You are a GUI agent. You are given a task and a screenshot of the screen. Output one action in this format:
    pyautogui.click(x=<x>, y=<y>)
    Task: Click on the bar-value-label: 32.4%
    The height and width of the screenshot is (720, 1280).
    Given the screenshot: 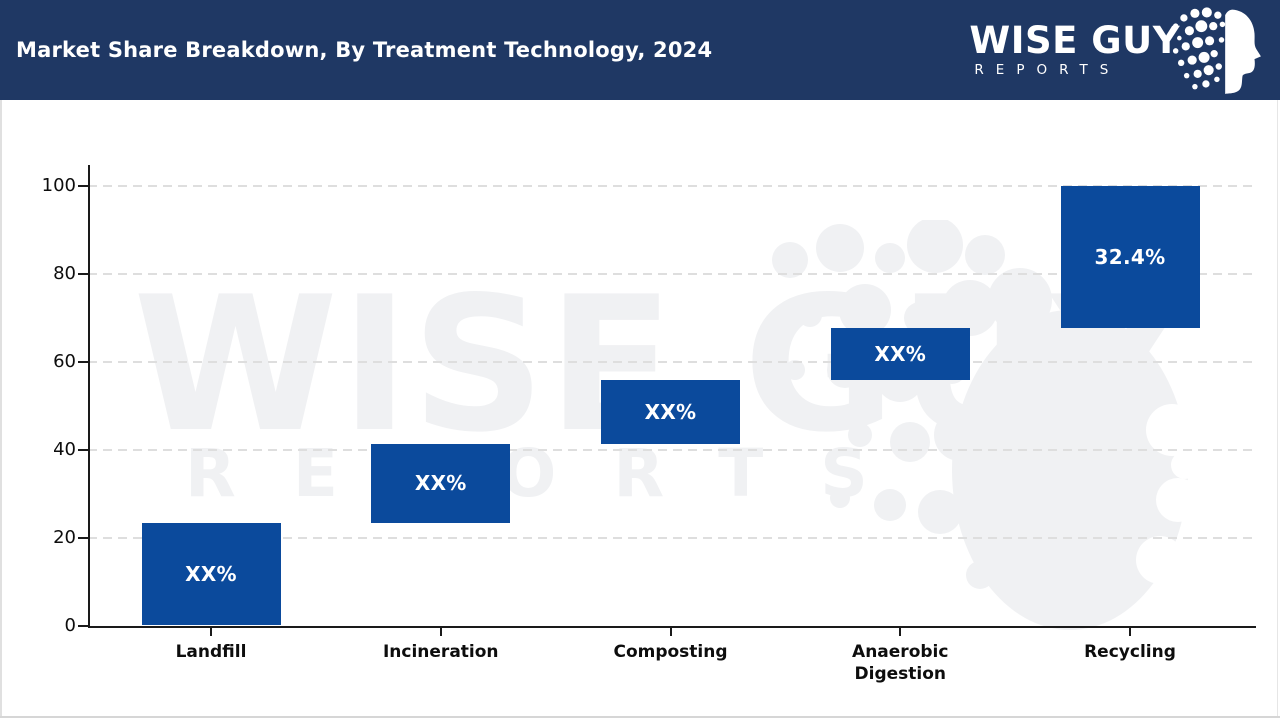 What is the action you would take?
    pyautogui.click(x=1130, y=256)
    